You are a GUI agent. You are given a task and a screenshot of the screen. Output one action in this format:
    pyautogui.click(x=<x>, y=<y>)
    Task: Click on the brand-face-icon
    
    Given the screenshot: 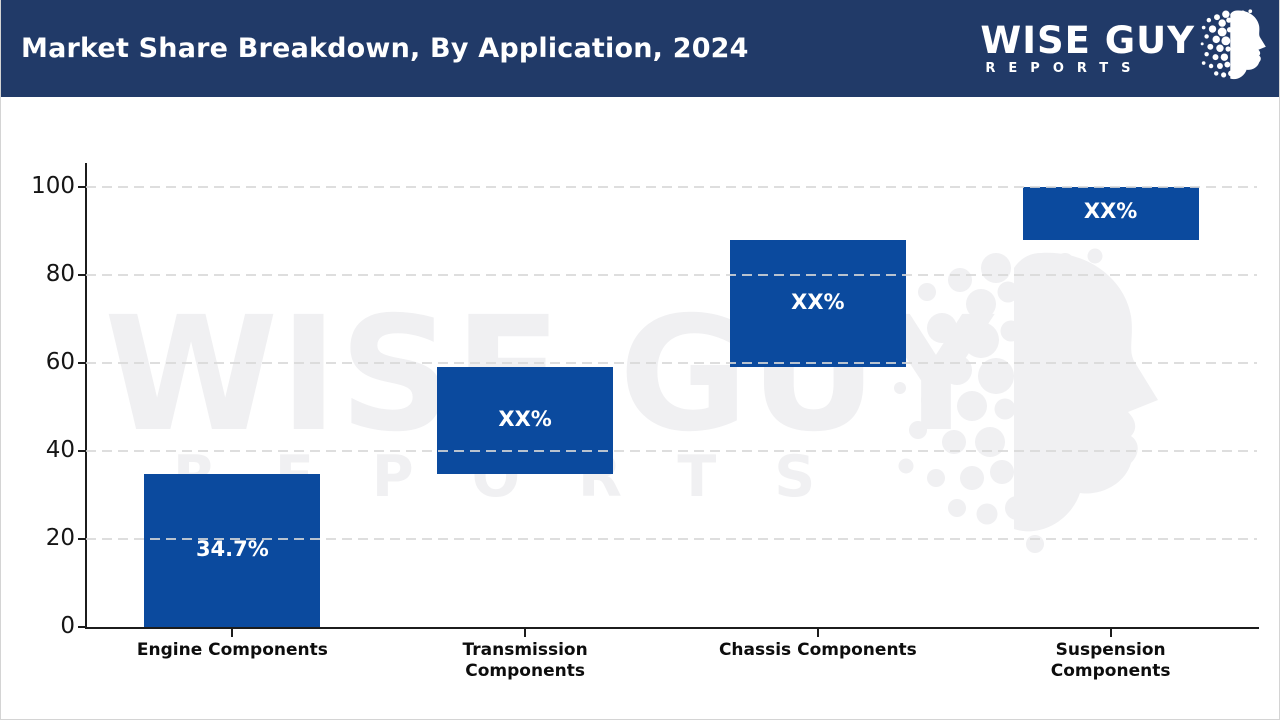 What is the action you would take?
    pyautogui.click(x=1233, y=44)
    